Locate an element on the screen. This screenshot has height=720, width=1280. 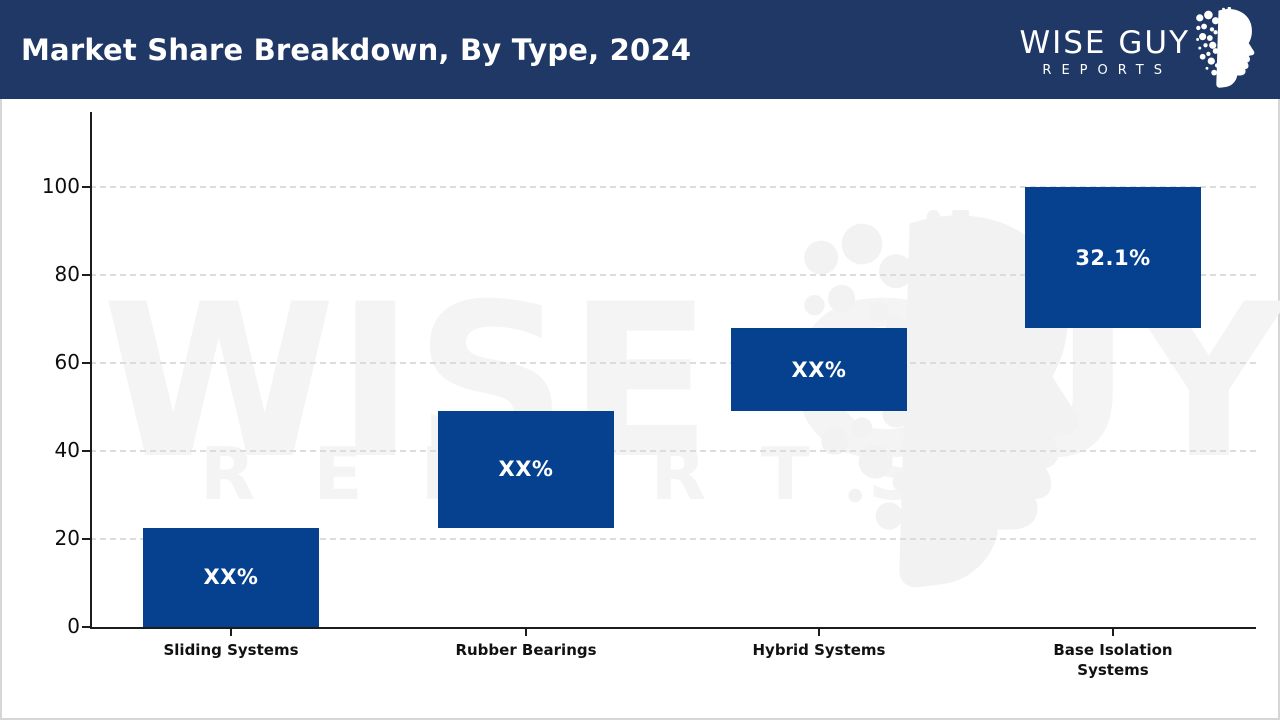
y-axis-spine is located at coordinates (91, 370).